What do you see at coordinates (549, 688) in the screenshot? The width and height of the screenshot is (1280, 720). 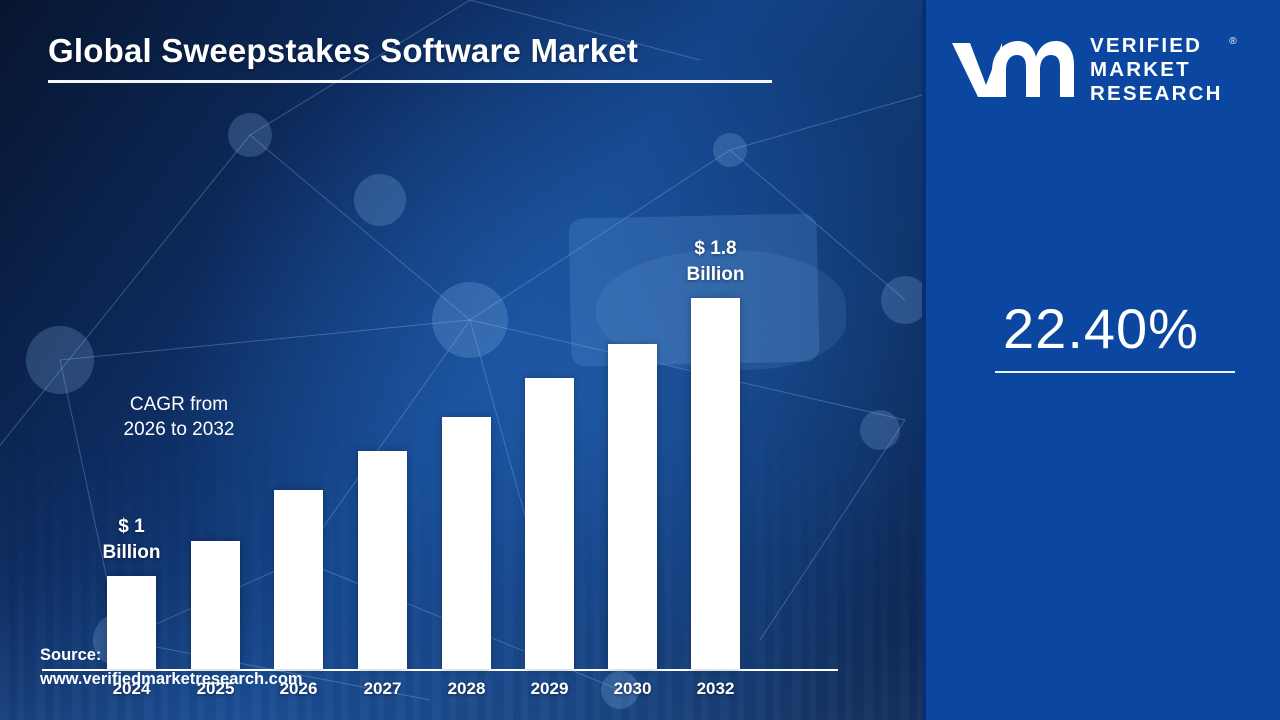 I see `x-tick-label-2029: 2029` at bounding box center [549, 688].